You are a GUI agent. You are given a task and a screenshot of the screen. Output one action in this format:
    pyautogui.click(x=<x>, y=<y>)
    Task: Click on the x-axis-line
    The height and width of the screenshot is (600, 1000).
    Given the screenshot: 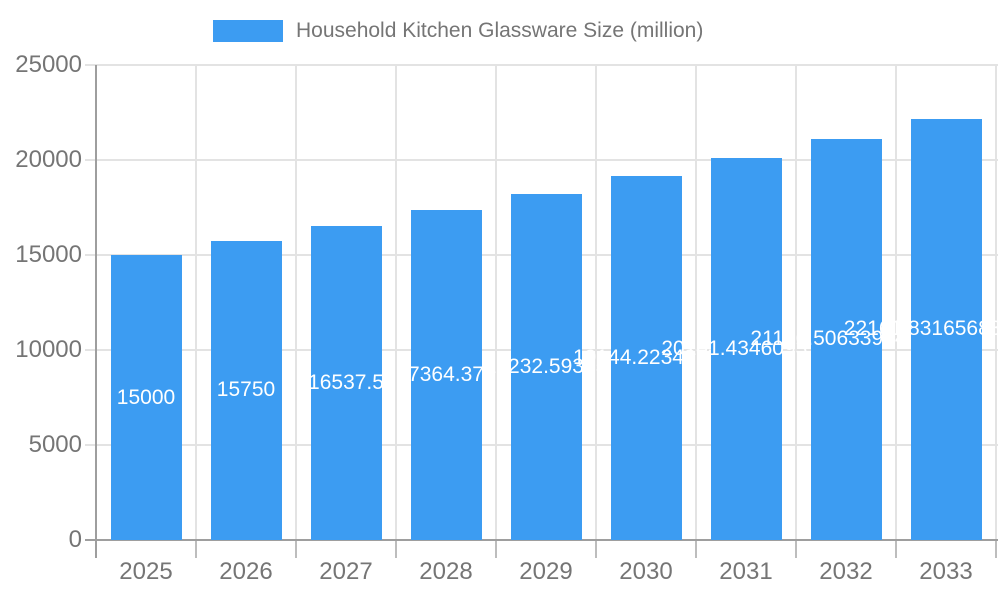 What is the action you would take?
    pyautogui.click(x=541, y=540)
    